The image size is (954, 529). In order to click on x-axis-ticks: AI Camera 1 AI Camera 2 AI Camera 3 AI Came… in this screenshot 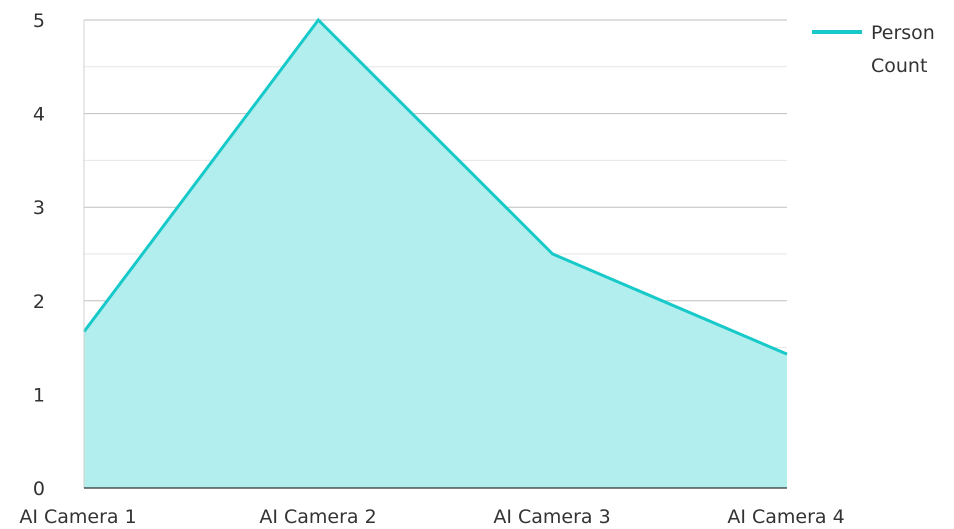, I will do `click(431, 517)`.